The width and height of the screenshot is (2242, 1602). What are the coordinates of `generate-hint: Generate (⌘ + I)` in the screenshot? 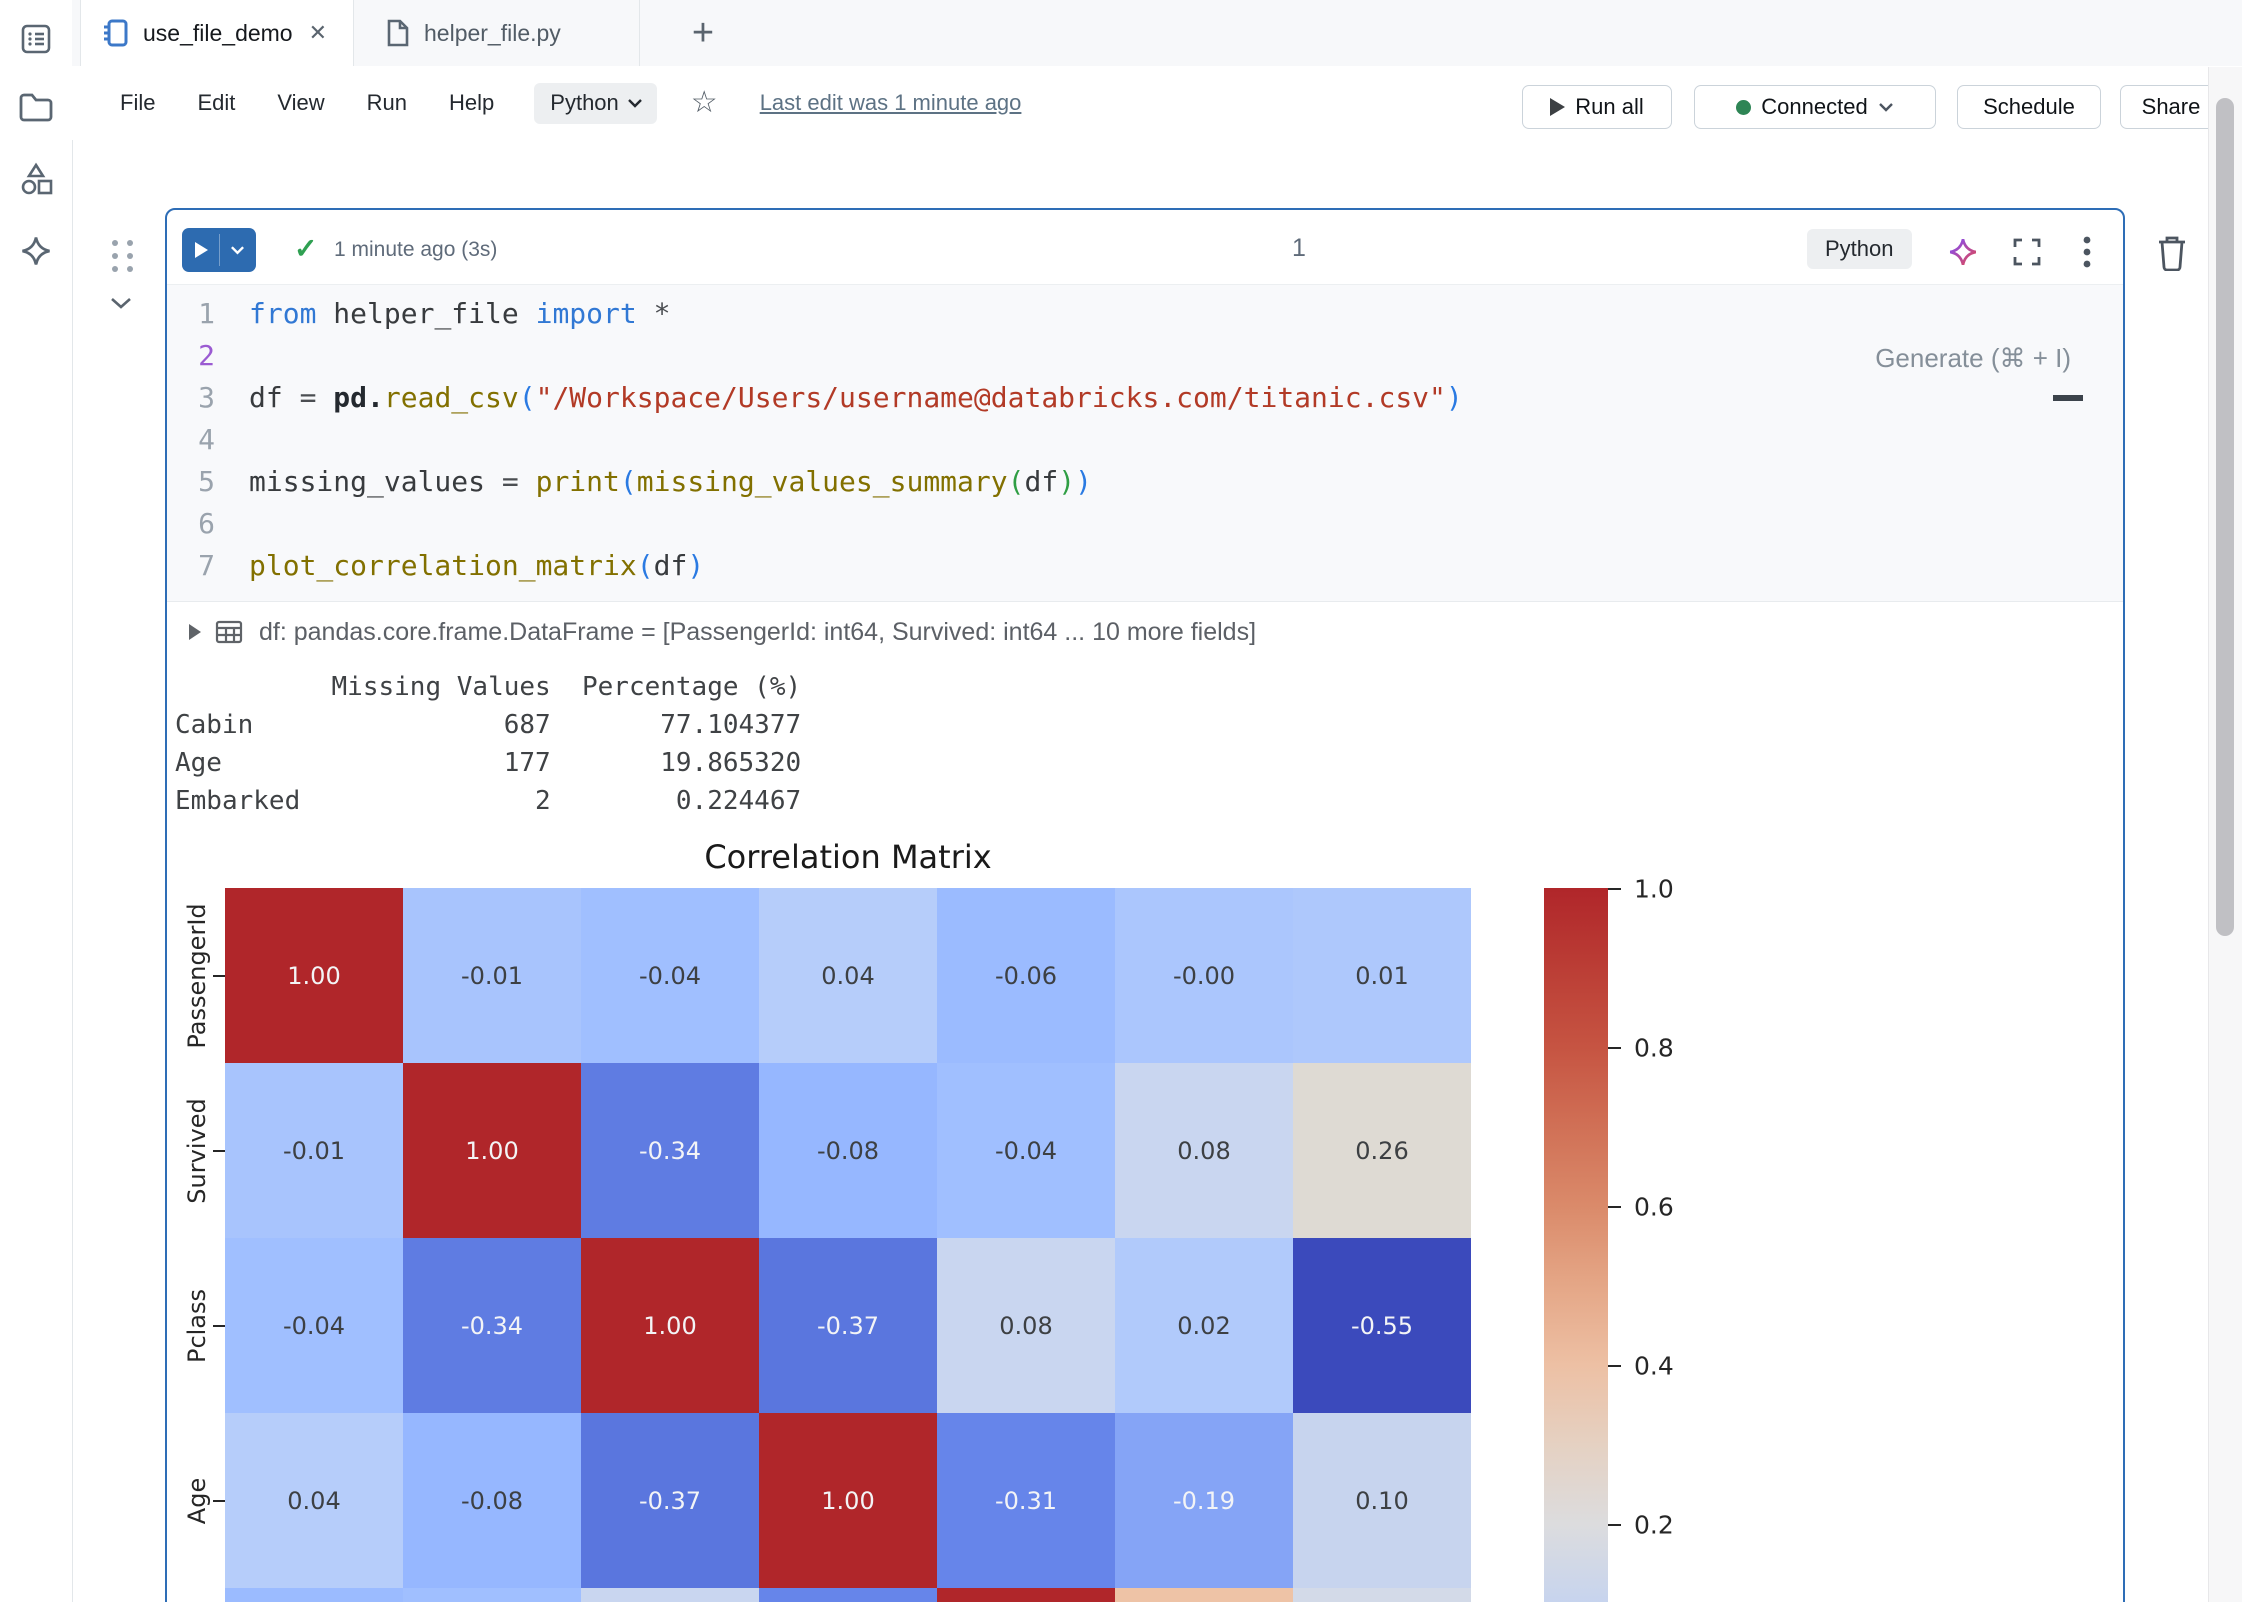 It's located at (1973, 358).